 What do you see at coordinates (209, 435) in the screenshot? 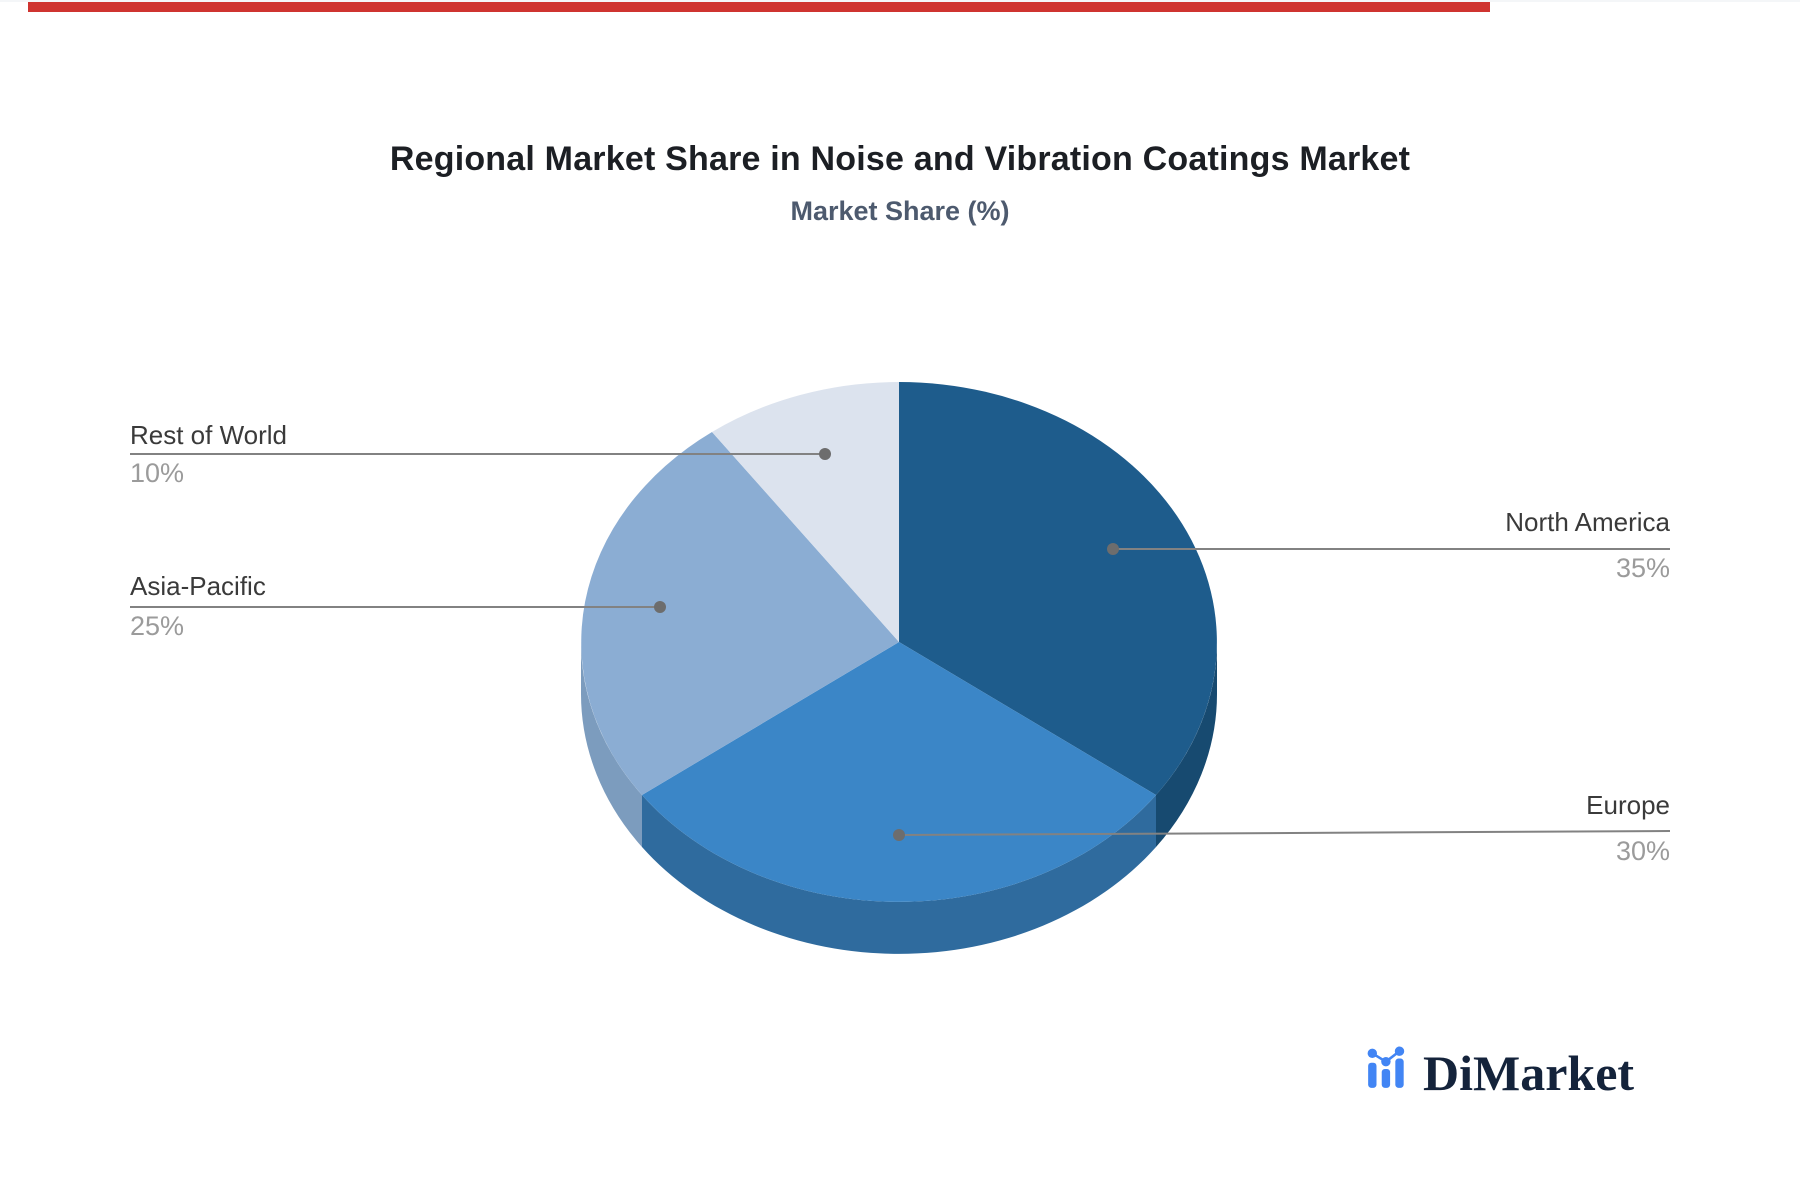
I see `slice-label-rest-of-world: Rest of World` at bounding box center [209, 435].